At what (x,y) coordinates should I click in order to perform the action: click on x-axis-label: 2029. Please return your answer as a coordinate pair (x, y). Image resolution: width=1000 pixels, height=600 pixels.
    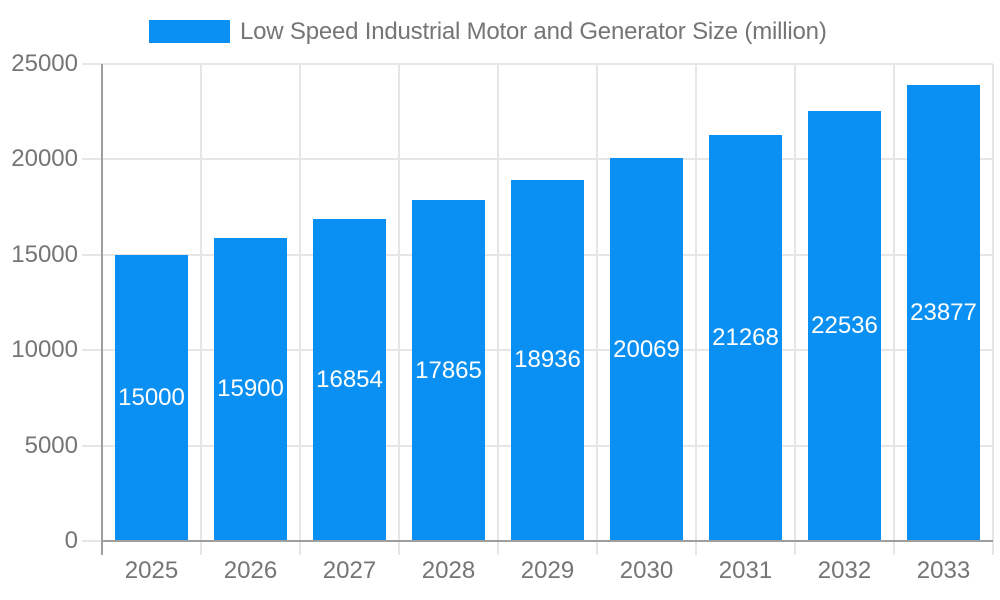
    Looking at the image, I should click on (547, 570).